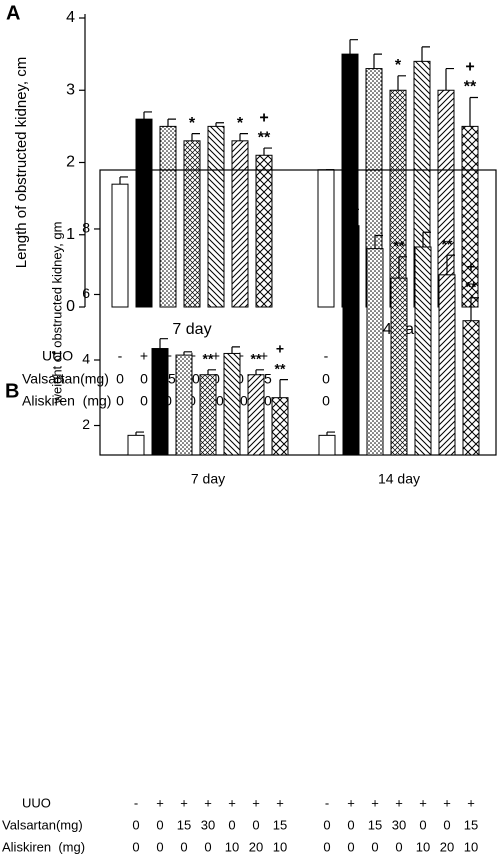  I want to click on y-tick-label: 8, so click(86, 228).